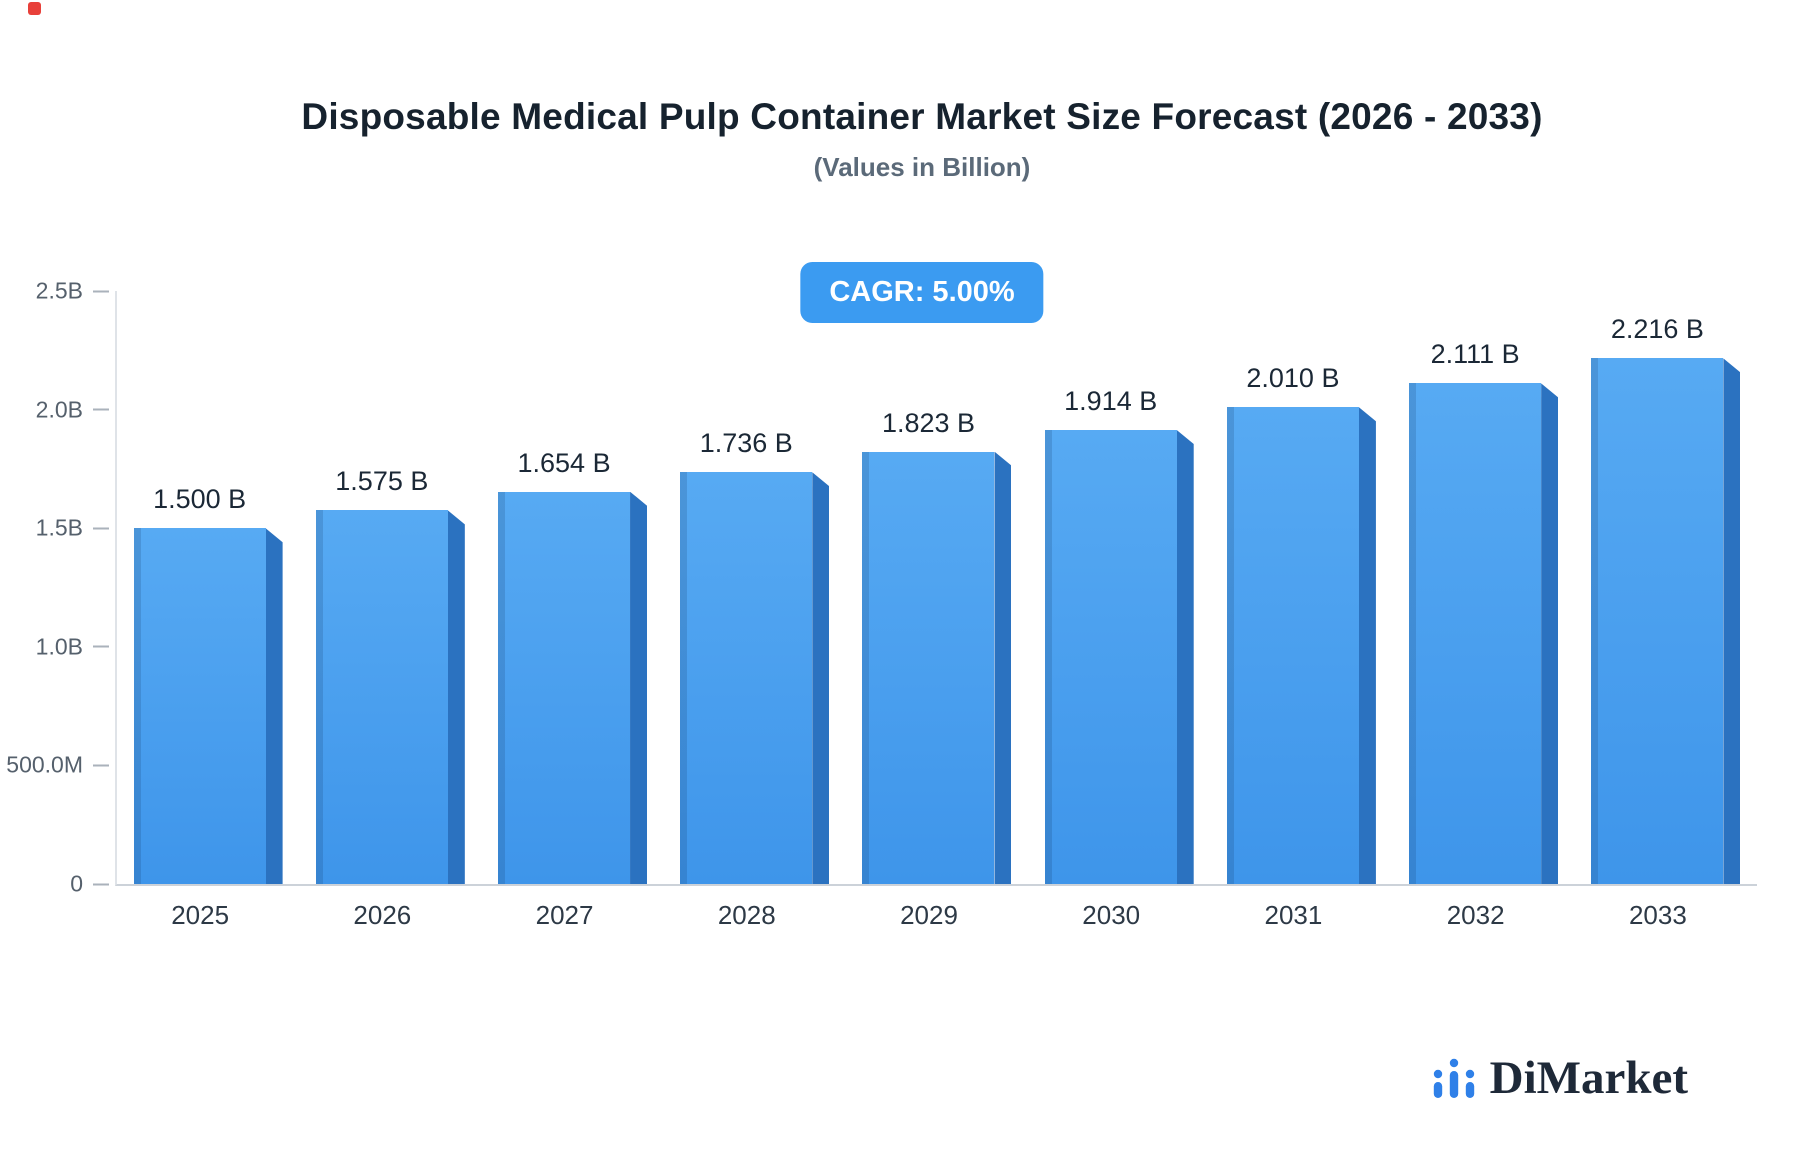 This screenshot has height=1156, width=1800. I want to click on bar-value-label: 1.575 B, so click(382, 481).